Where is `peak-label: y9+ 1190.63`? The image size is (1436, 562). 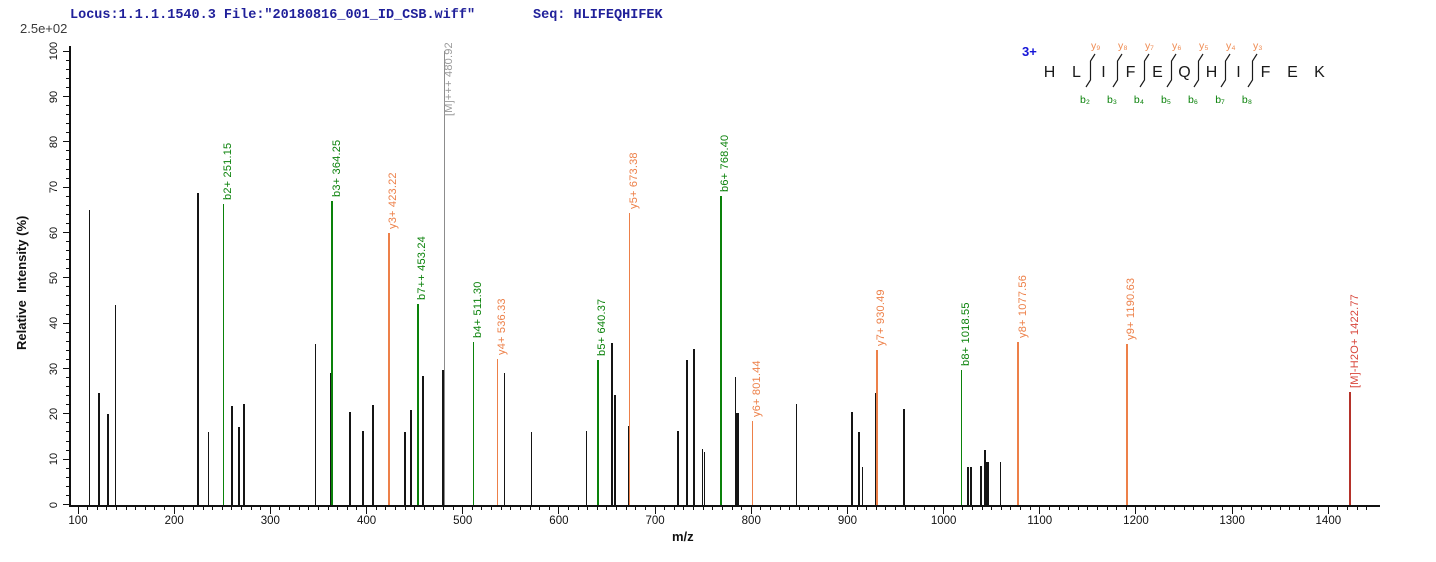 peak-label: y9+ 1190.63 is located at coordinates (1131, 309).